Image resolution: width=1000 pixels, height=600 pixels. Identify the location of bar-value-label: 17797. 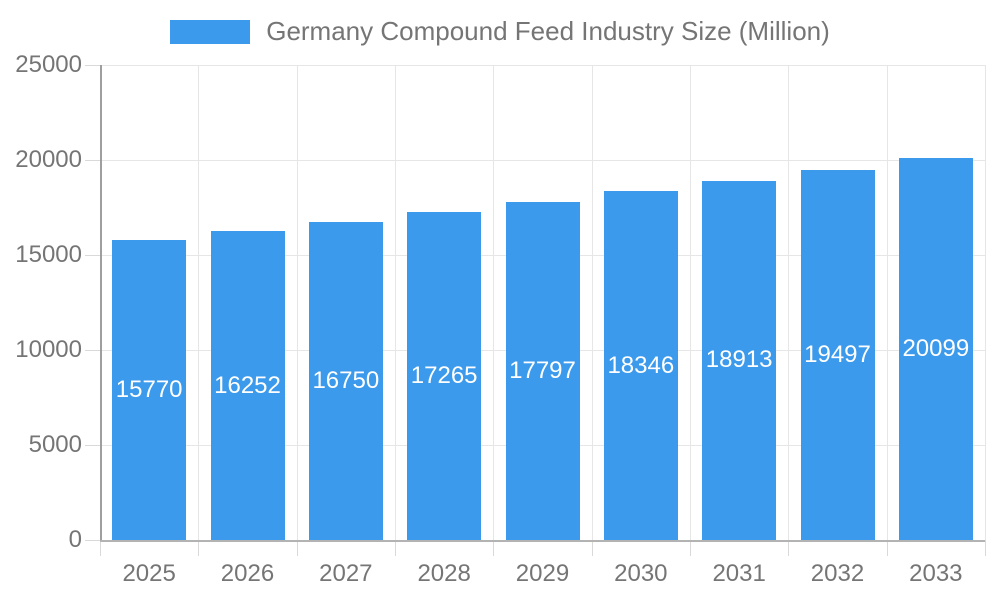
(542, 370).